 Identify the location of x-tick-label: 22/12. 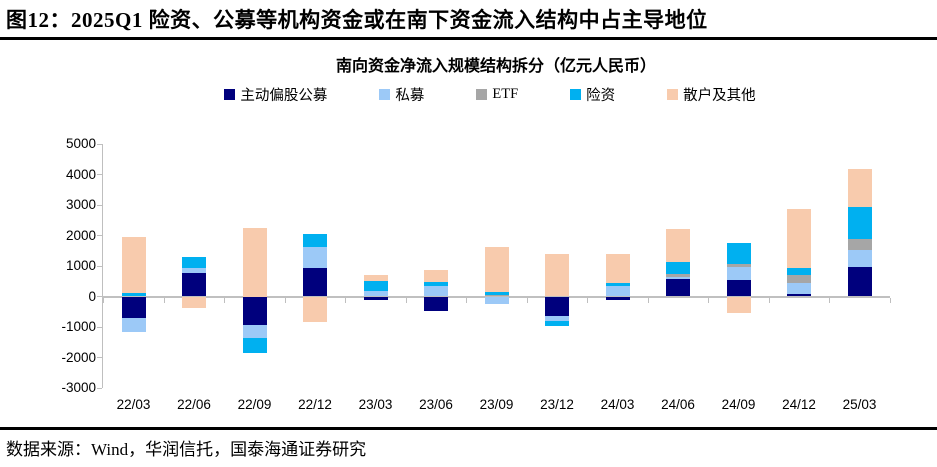
(315, 404).